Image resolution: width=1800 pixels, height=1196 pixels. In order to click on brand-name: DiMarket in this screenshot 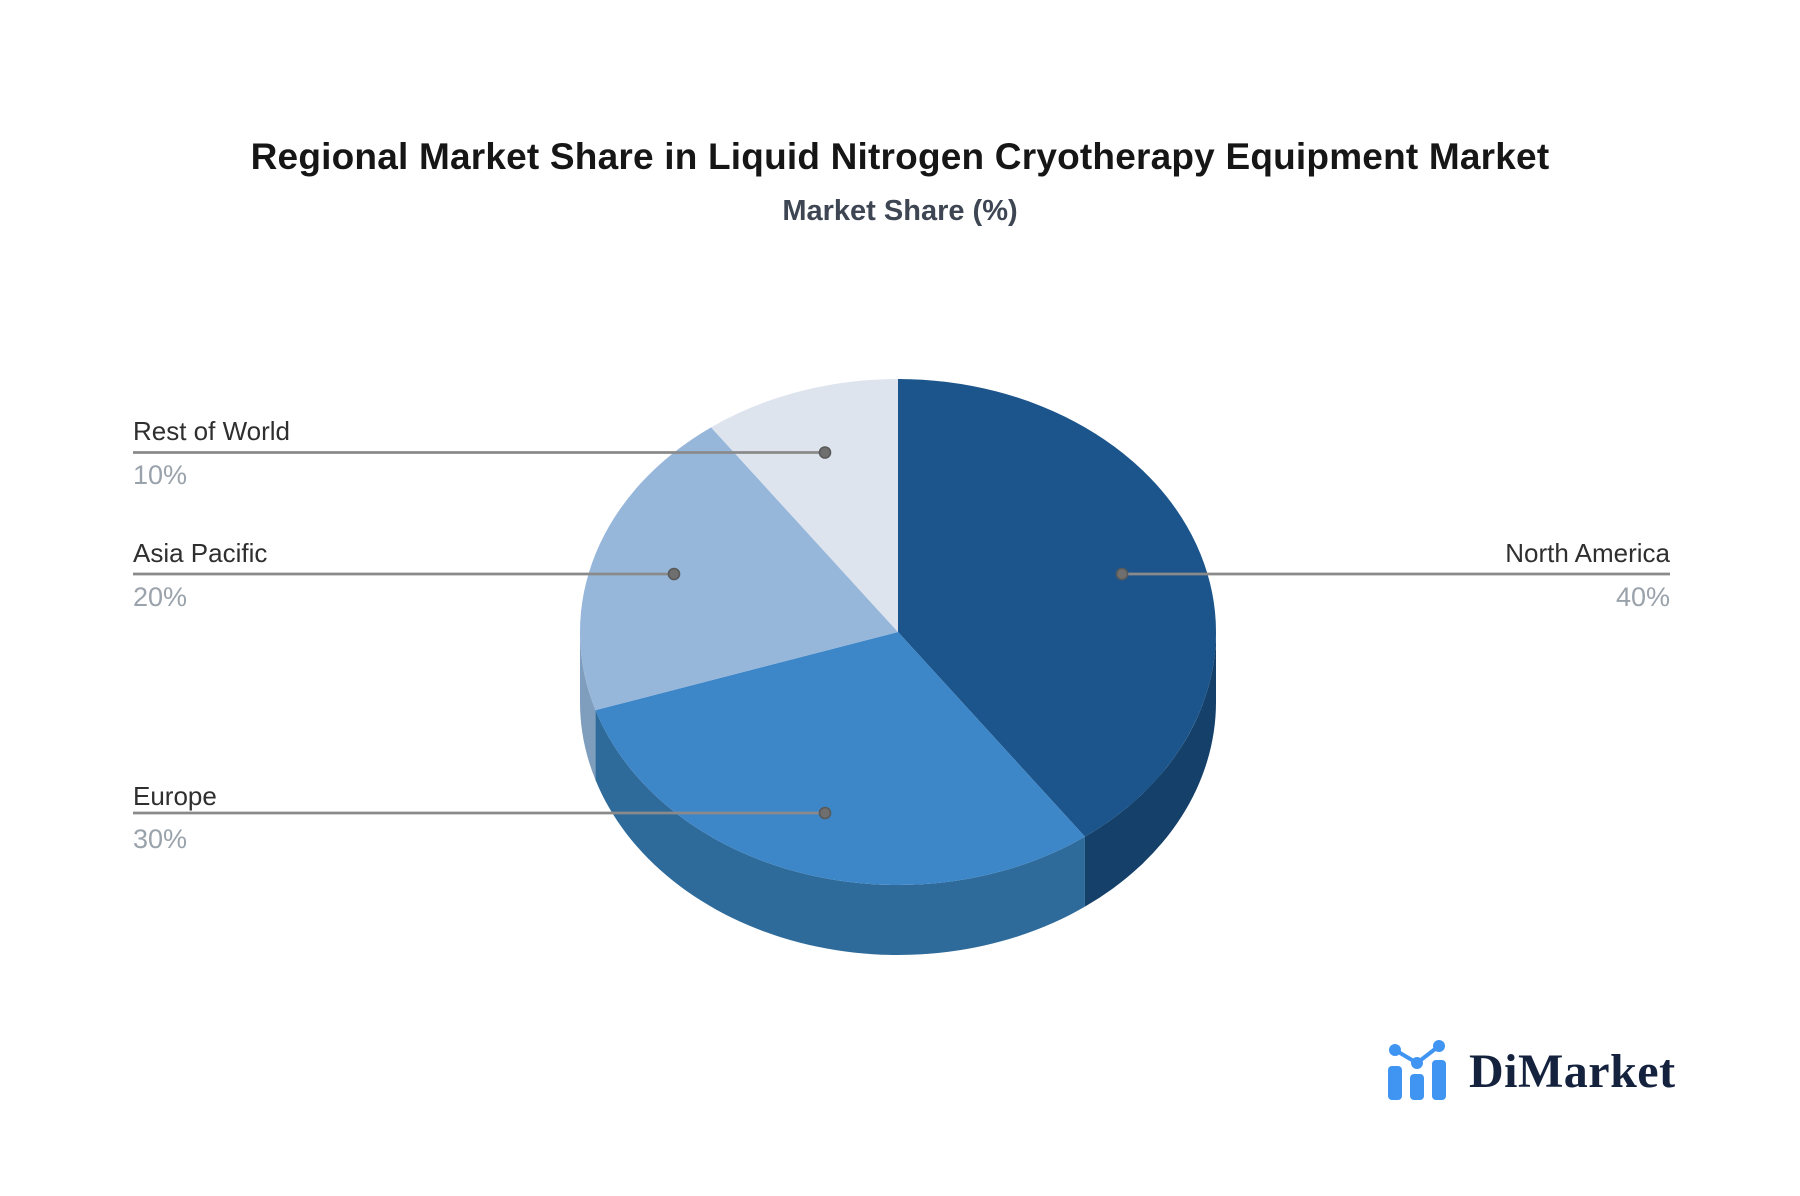, I will do `click(1572, 1071)`.